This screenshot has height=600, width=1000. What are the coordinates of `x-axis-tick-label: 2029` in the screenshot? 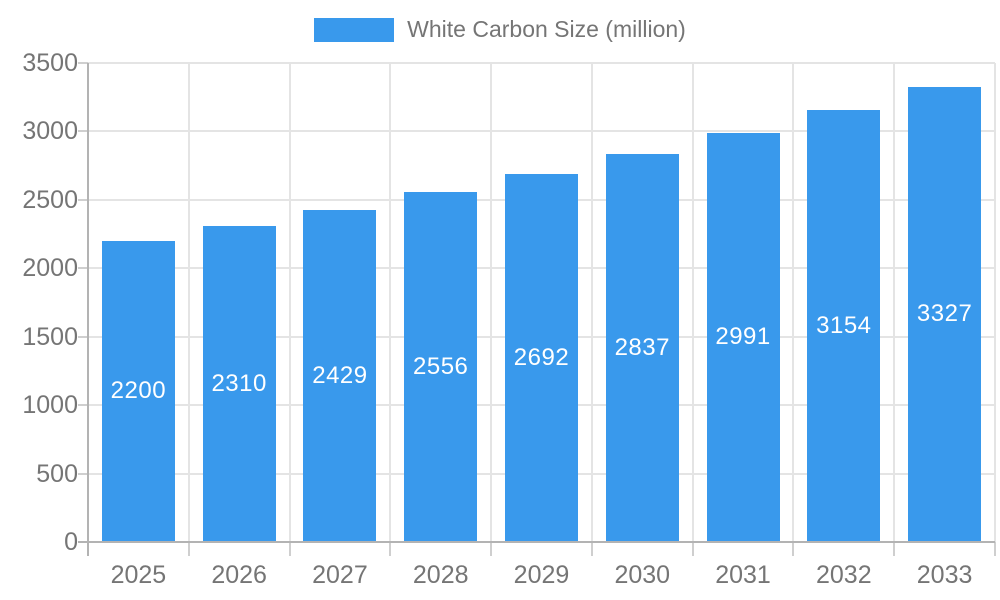 It's located at (541, 575).